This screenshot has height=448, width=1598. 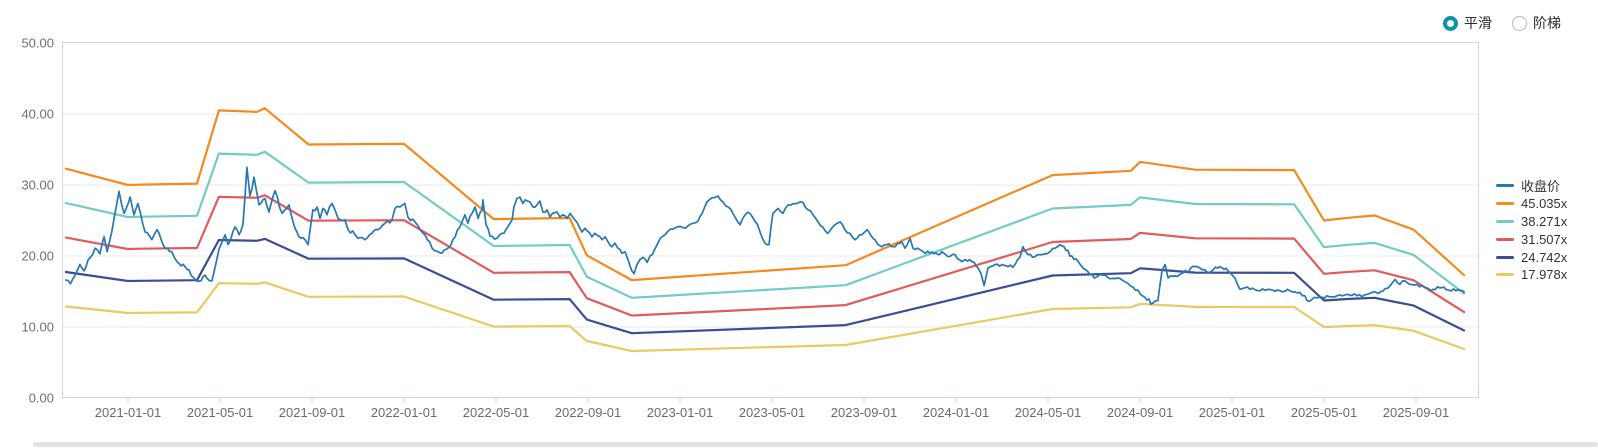 What do you see at coordinates (772, 412) in the screenshot?
I see `x-axis-label: 2023-05-01` at bounding box center [772, 412].